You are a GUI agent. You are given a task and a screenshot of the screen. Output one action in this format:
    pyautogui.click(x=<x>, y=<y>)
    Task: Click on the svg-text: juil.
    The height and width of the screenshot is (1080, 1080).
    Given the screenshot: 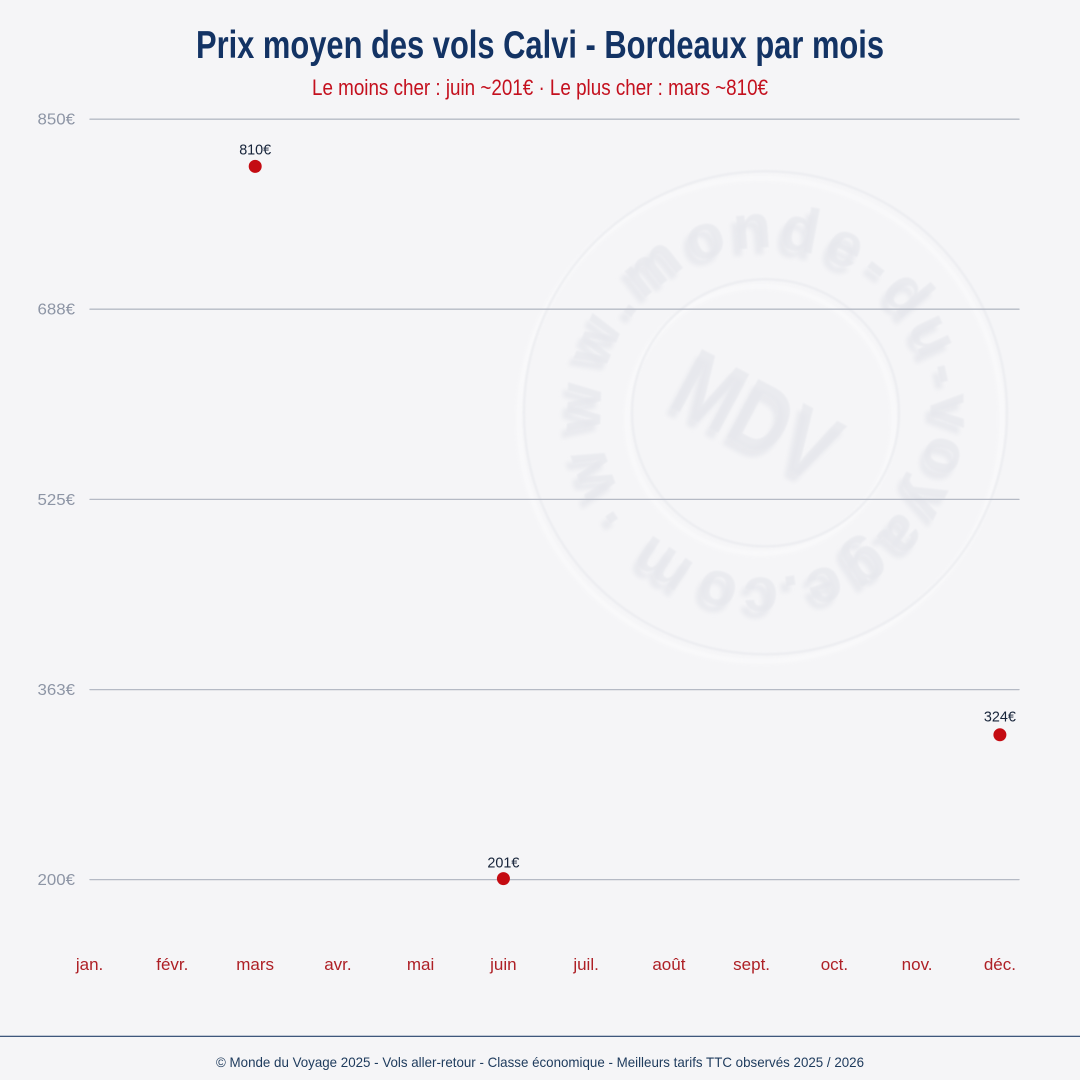 What is the action you would take?
    pyautogui.click(x=585, y=964)
    